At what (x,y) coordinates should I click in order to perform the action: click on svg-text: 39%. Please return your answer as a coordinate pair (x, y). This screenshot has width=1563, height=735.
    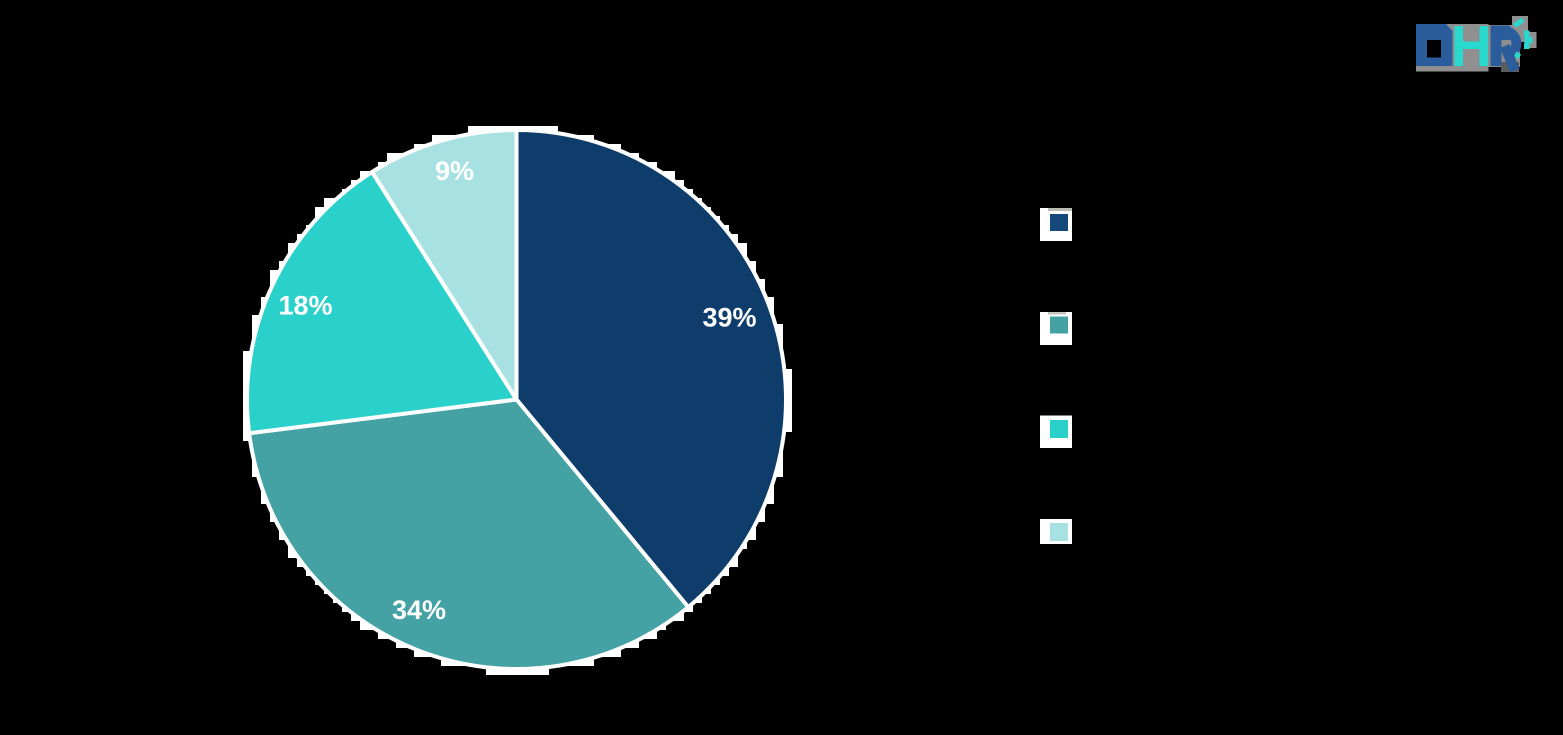
    Looking at the image, I should click on (729, 318).